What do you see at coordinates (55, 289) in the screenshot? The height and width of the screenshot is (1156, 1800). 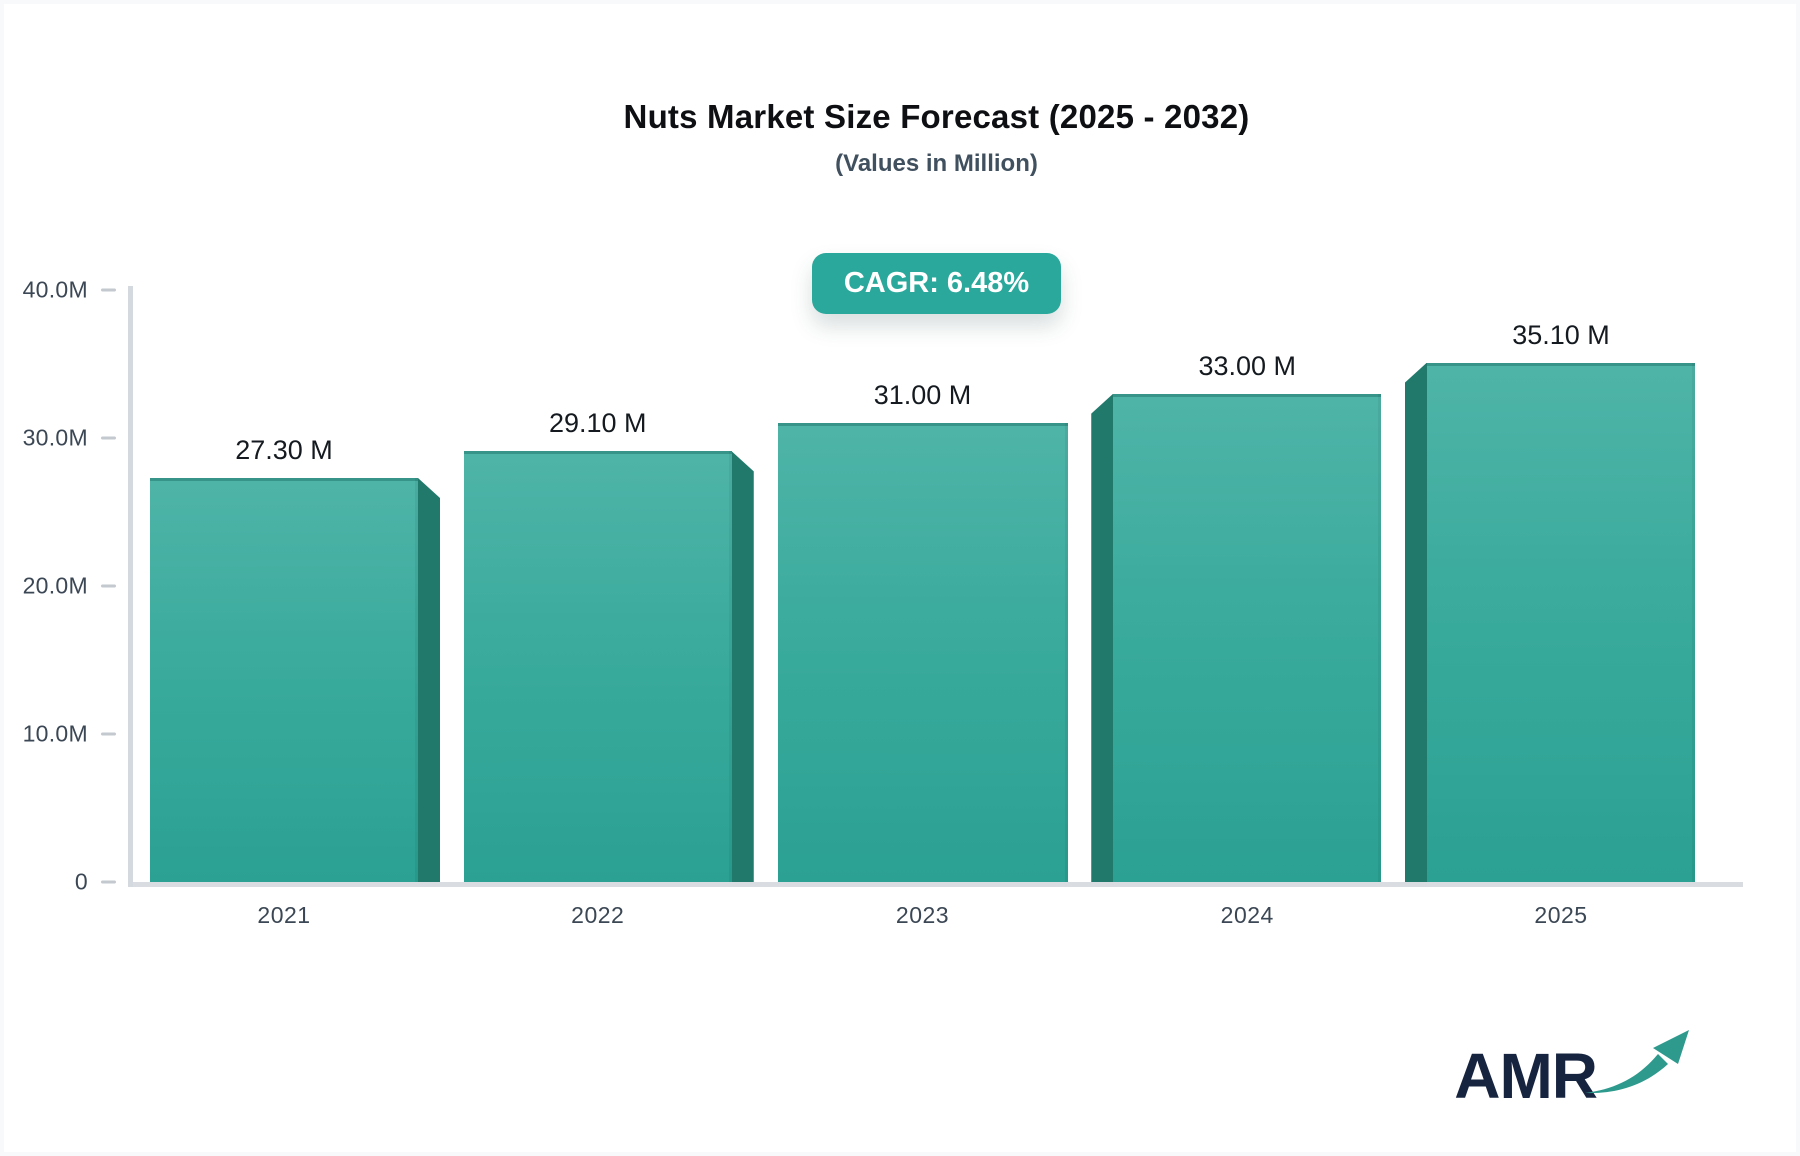 I see `y-tick-label: 40.0M` at bounding box center [55, 289].